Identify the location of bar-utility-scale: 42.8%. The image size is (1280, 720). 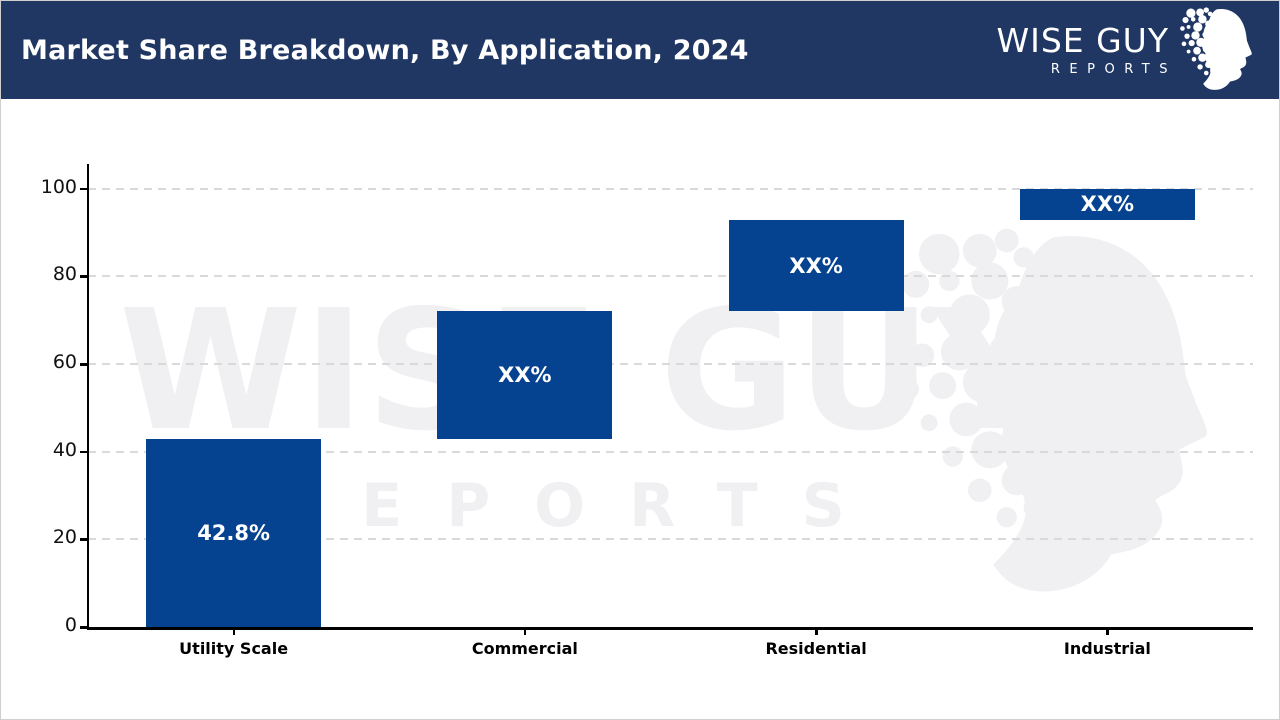
(234, 533).